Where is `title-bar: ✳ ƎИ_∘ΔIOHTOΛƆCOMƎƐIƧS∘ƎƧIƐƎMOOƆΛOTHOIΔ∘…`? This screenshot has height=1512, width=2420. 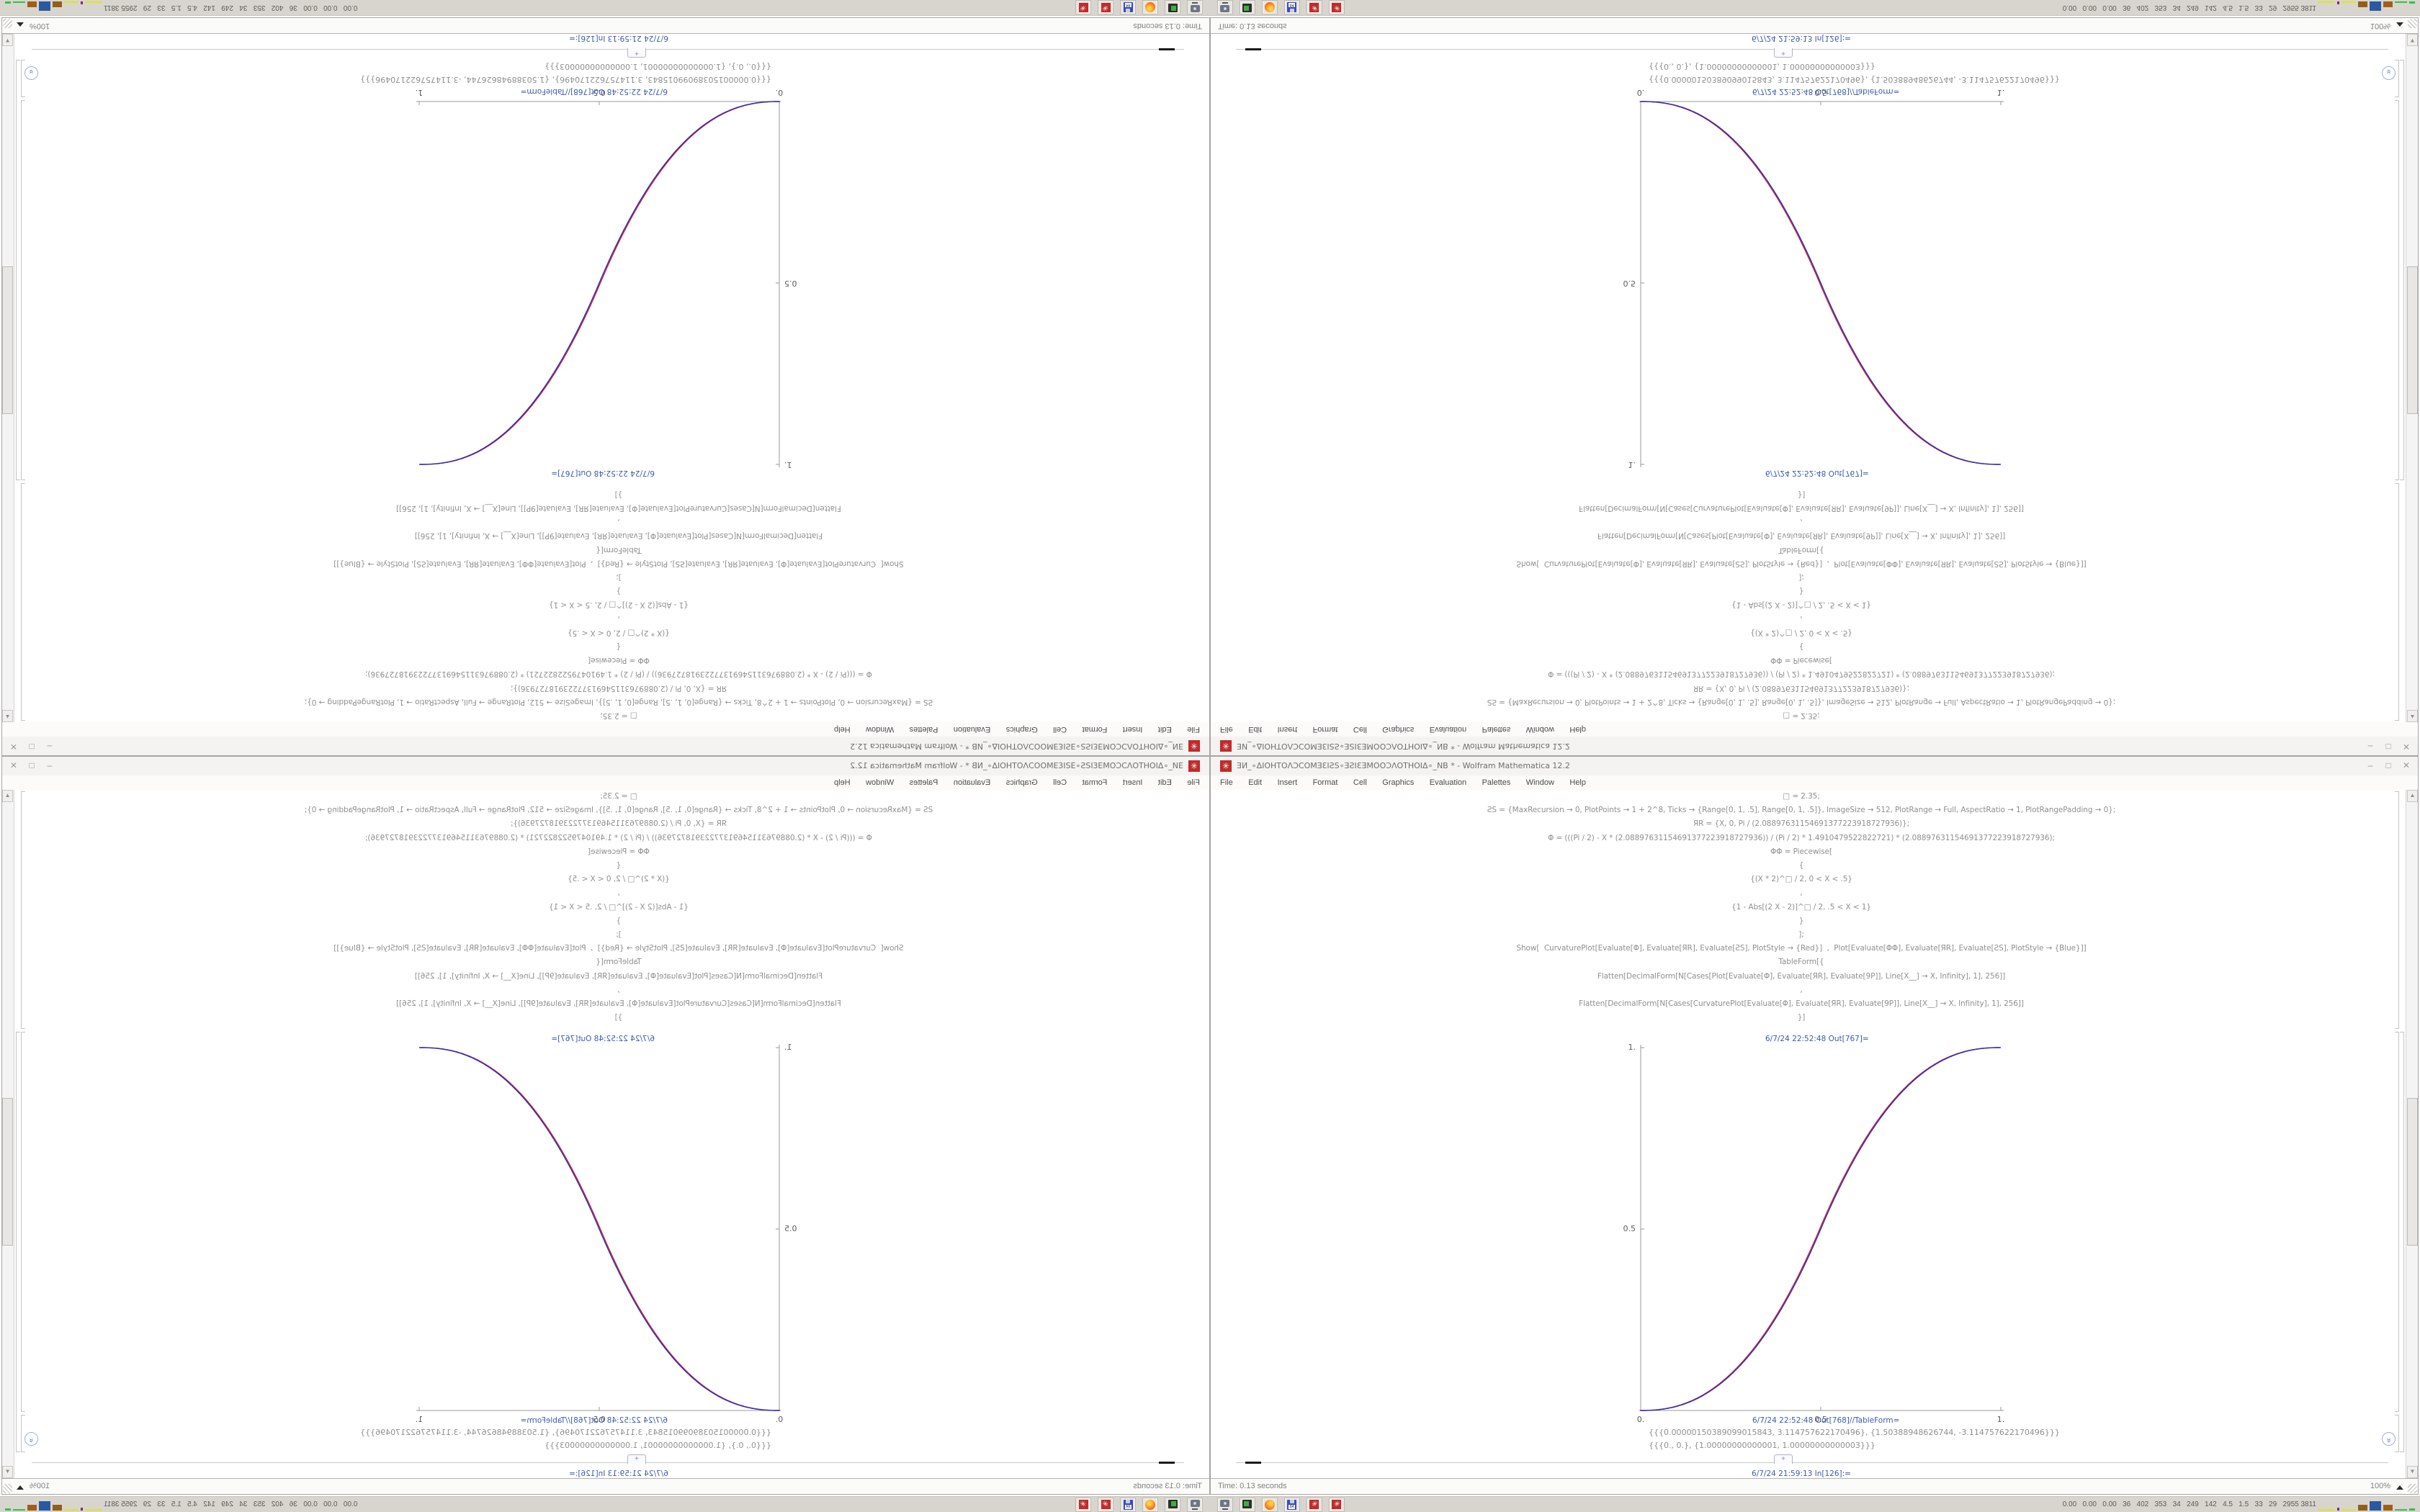
title-bar: ✳ ƎИ_∘ΔIOHTOΛƆCOMƎƐIƧS∘ƎƧIƐƎMOOƆΛOTHOIΔ∘… is located at coordinates (605, 745).